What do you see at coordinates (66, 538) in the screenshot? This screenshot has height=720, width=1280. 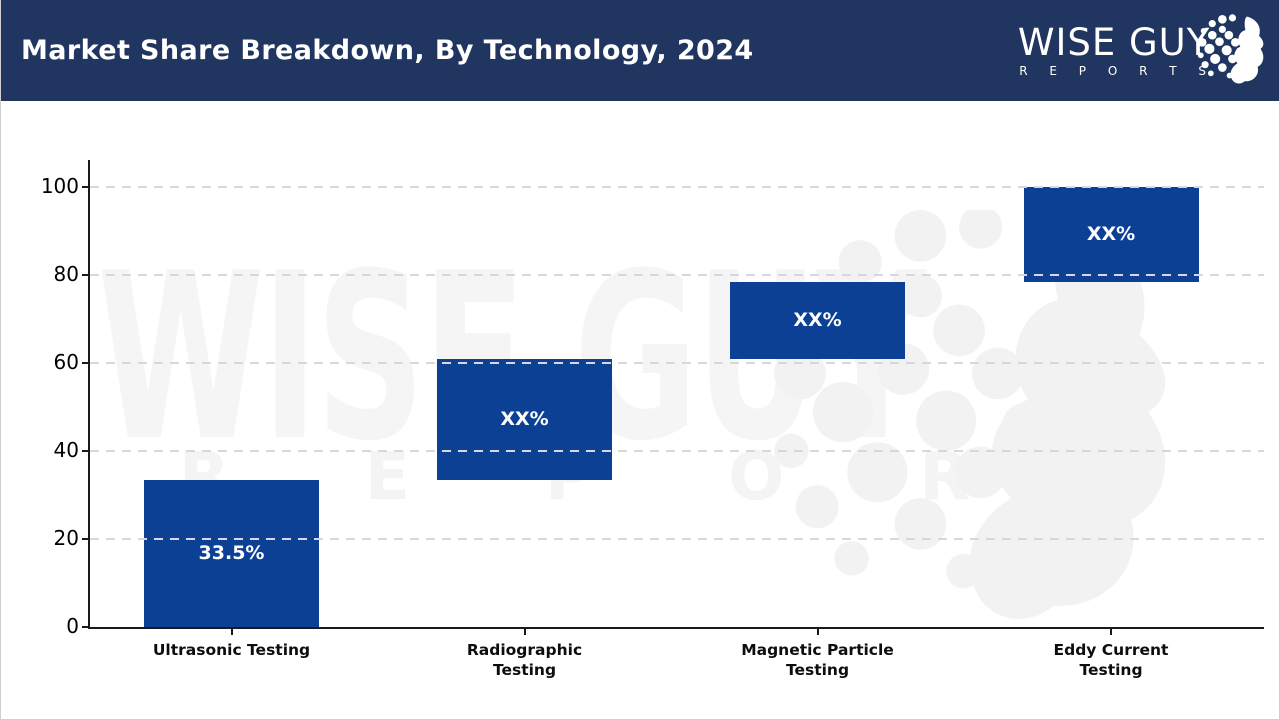 I see `y-tick-label: 20` at bounding box center [66, 538].